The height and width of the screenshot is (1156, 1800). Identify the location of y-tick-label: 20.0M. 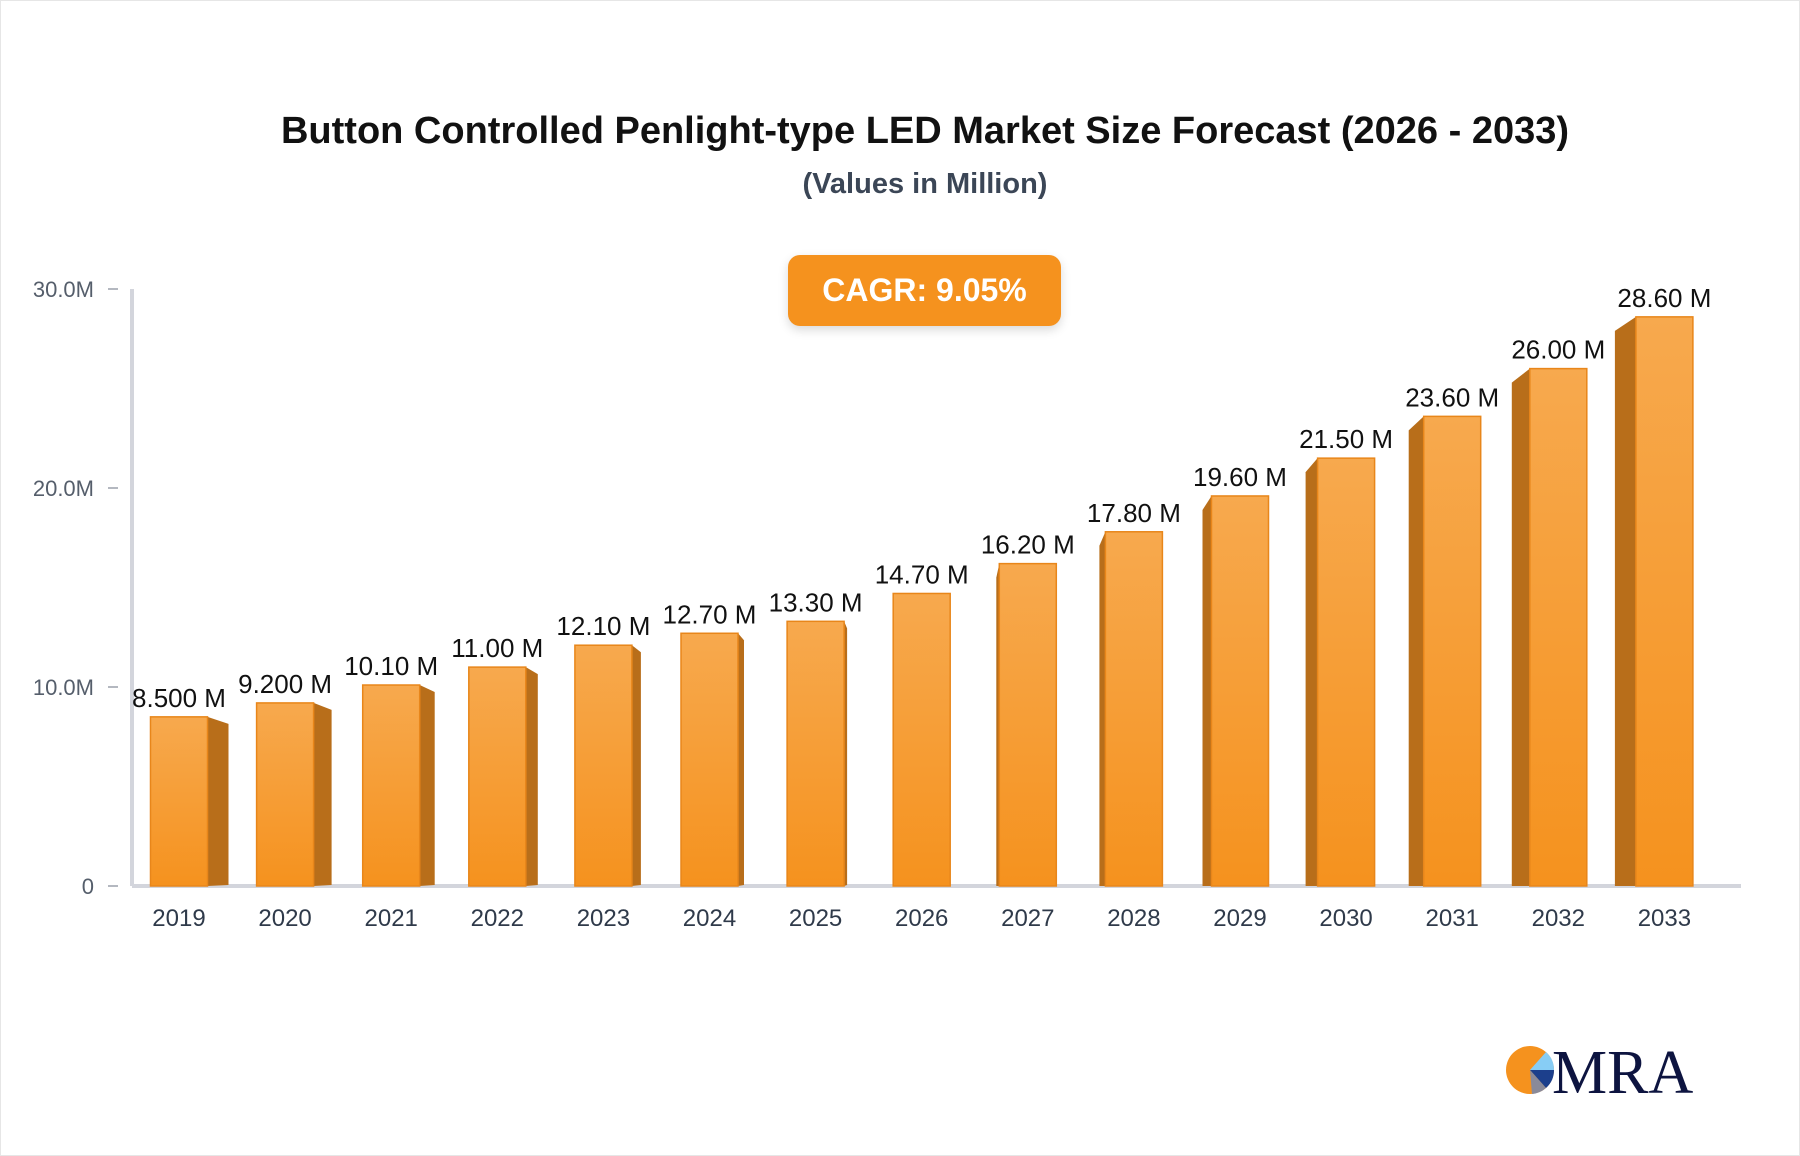
(63, 488).